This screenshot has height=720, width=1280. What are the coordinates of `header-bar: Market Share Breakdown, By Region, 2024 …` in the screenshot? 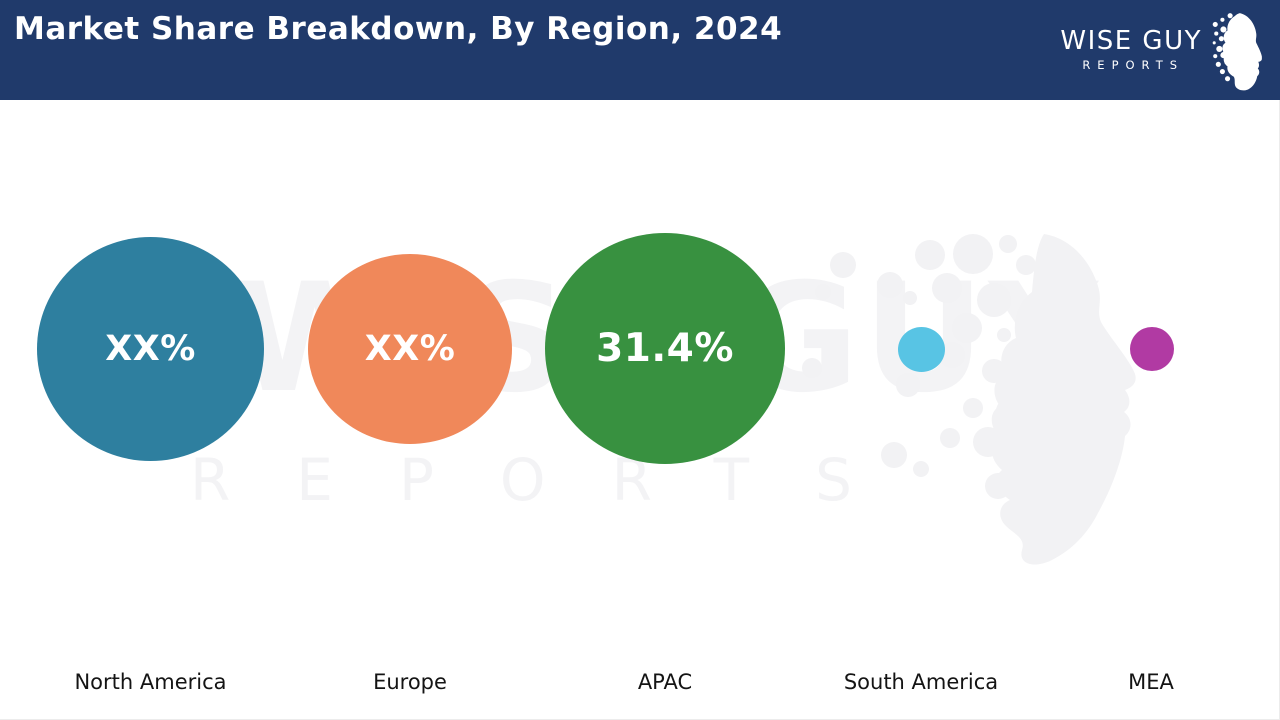 It's located at (640, 50).